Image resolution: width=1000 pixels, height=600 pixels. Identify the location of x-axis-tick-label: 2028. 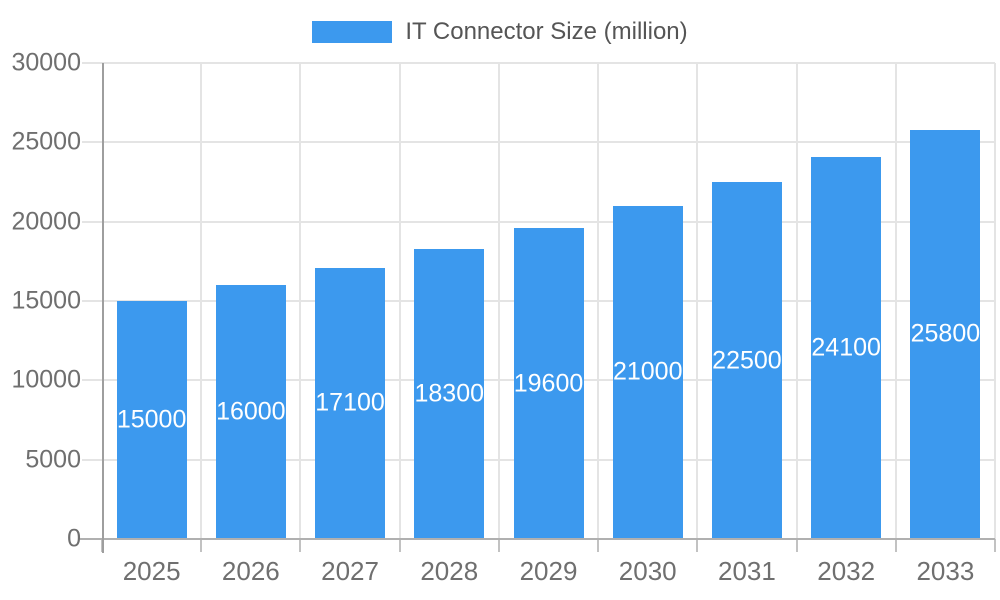
(449, 571).